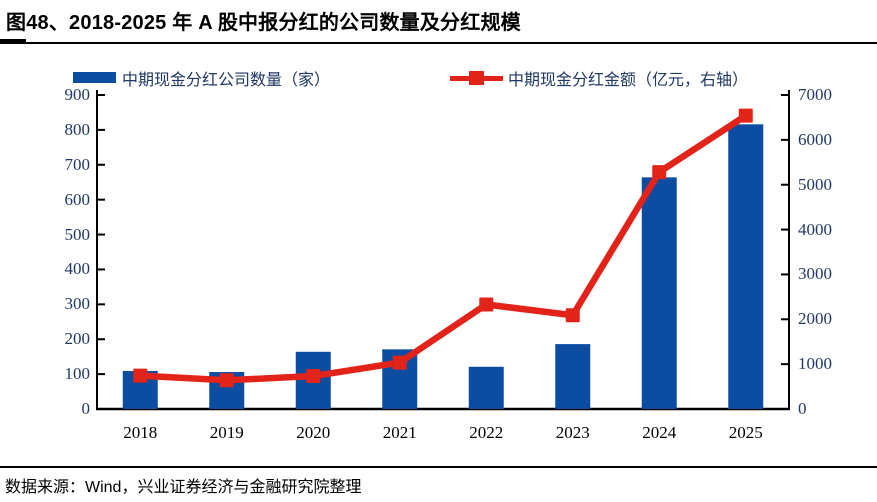 The image size is (877, 502). I want to click on right-axis-label-7000: 7000, so click(815, 94).